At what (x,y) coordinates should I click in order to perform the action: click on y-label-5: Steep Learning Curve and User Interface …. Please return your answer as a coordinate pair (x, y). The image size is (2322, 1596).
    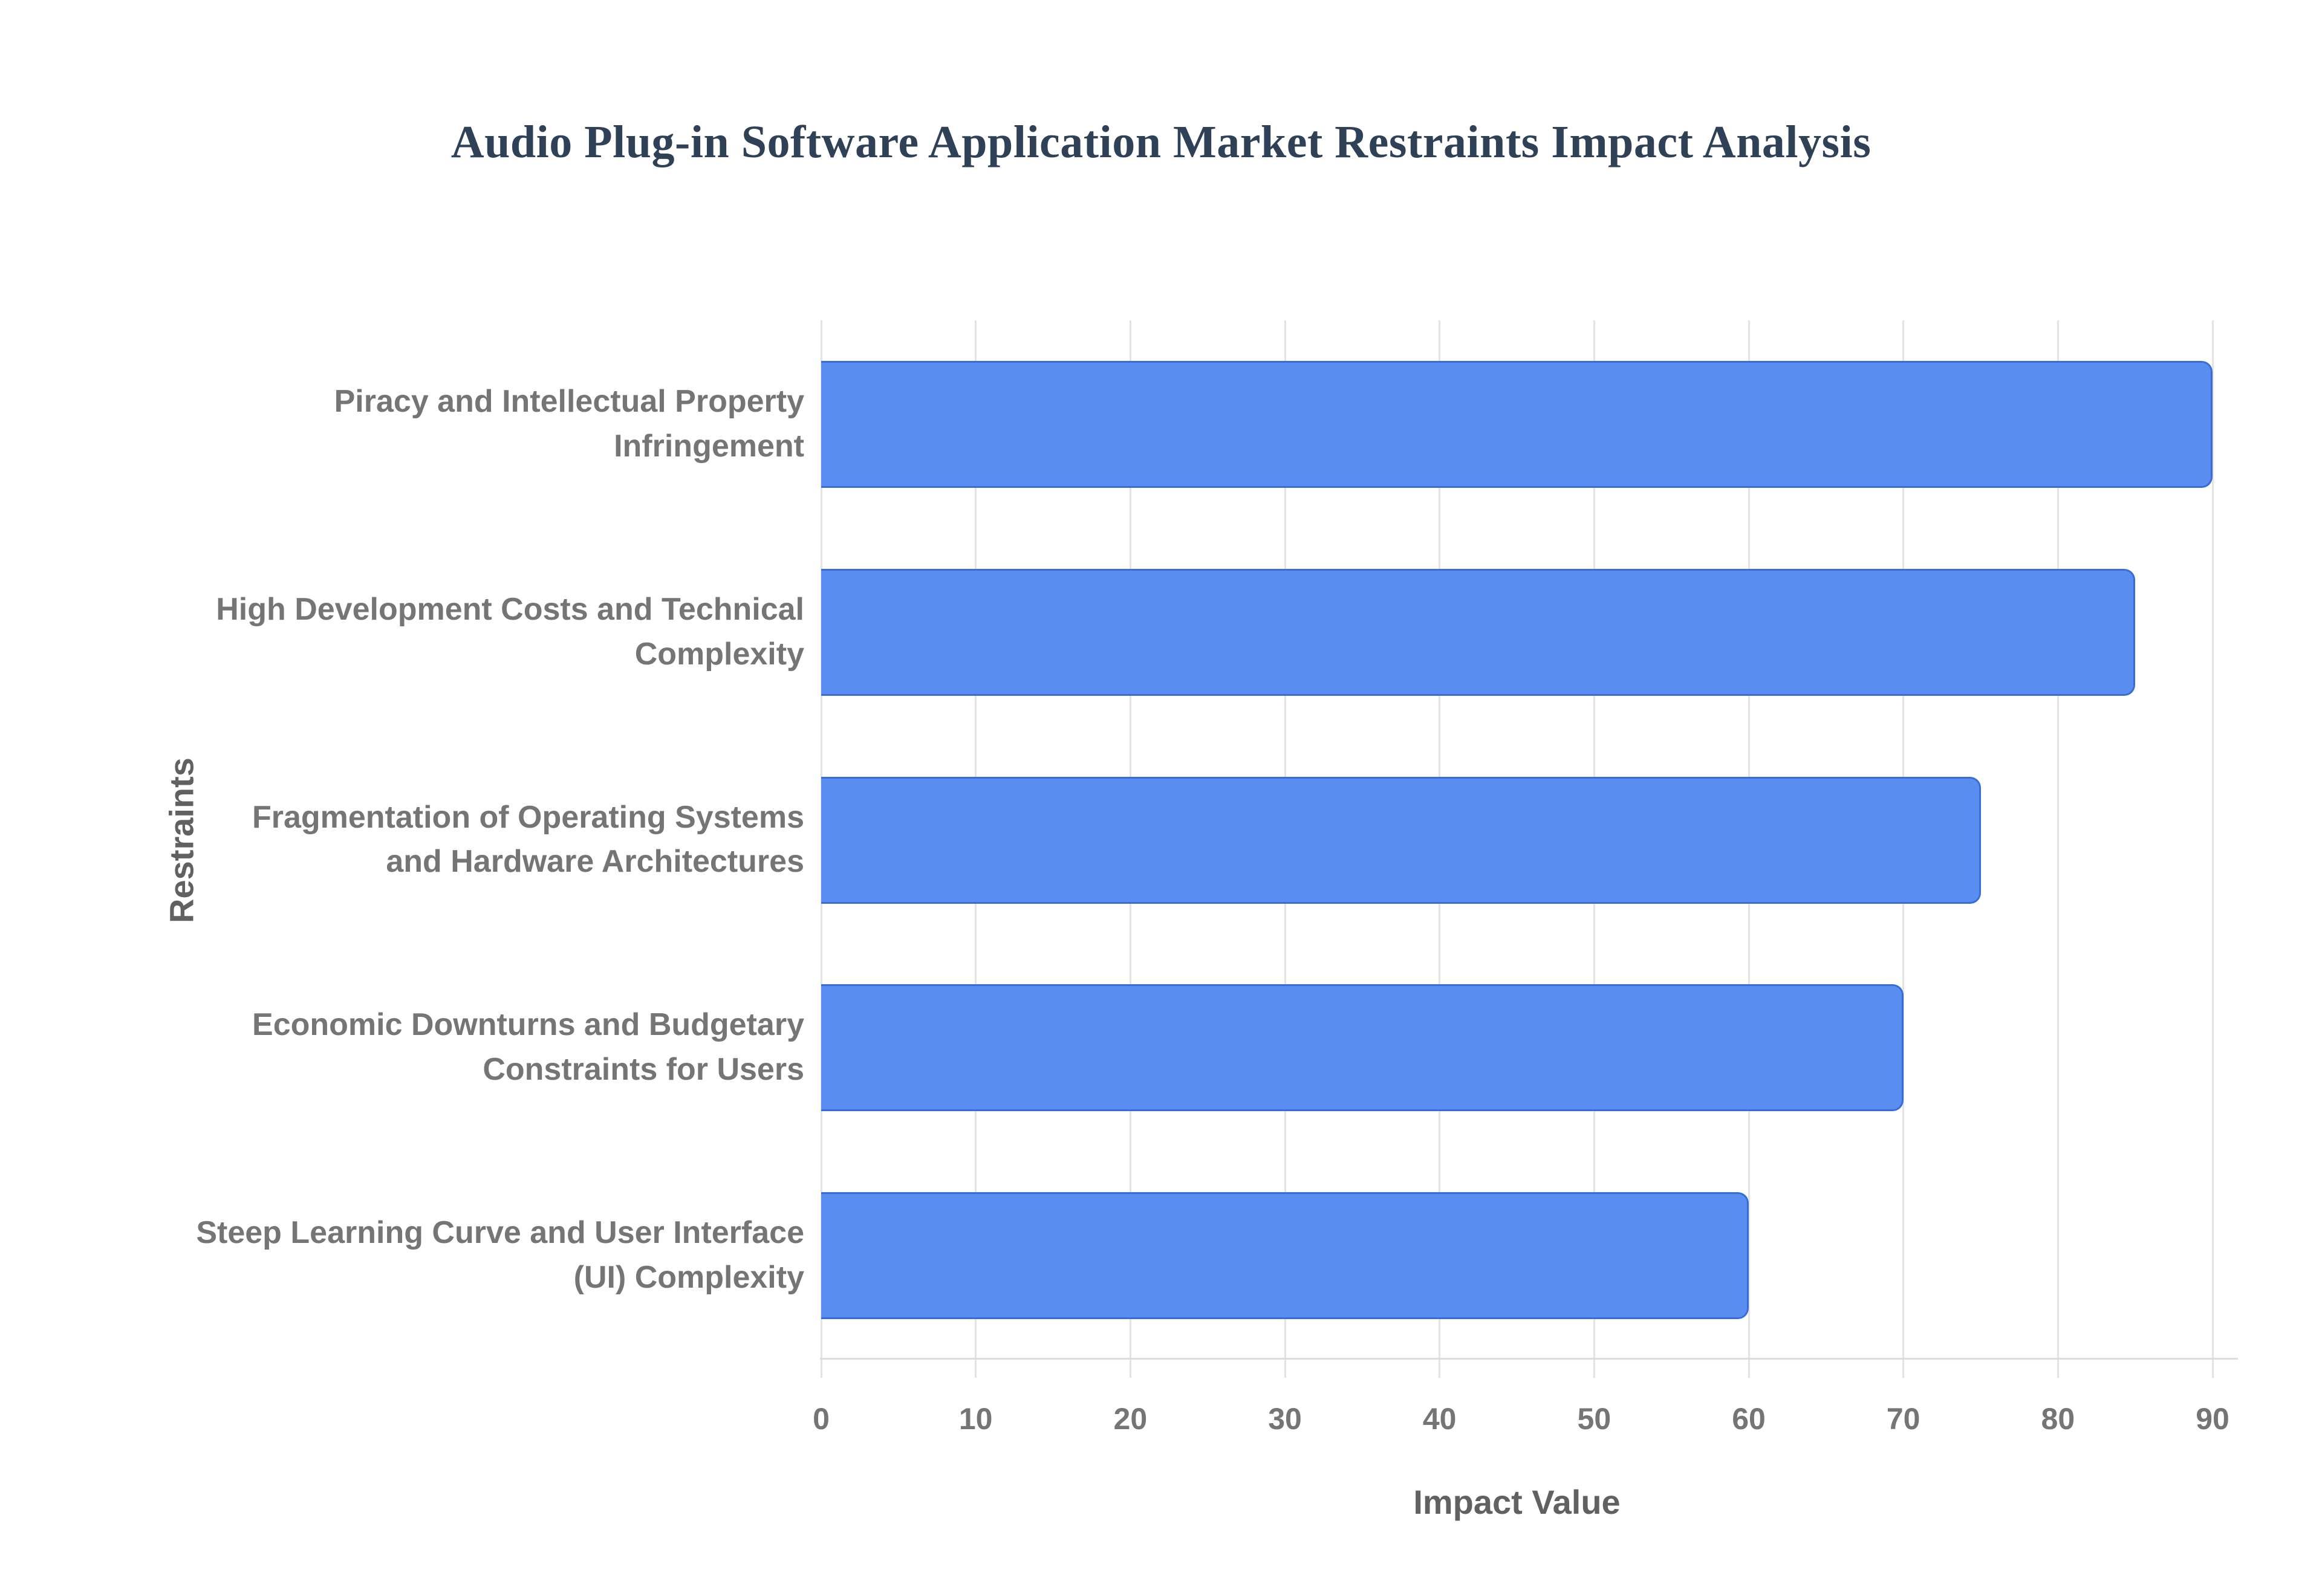
    Looking at the image, I should click on (500, 1255).